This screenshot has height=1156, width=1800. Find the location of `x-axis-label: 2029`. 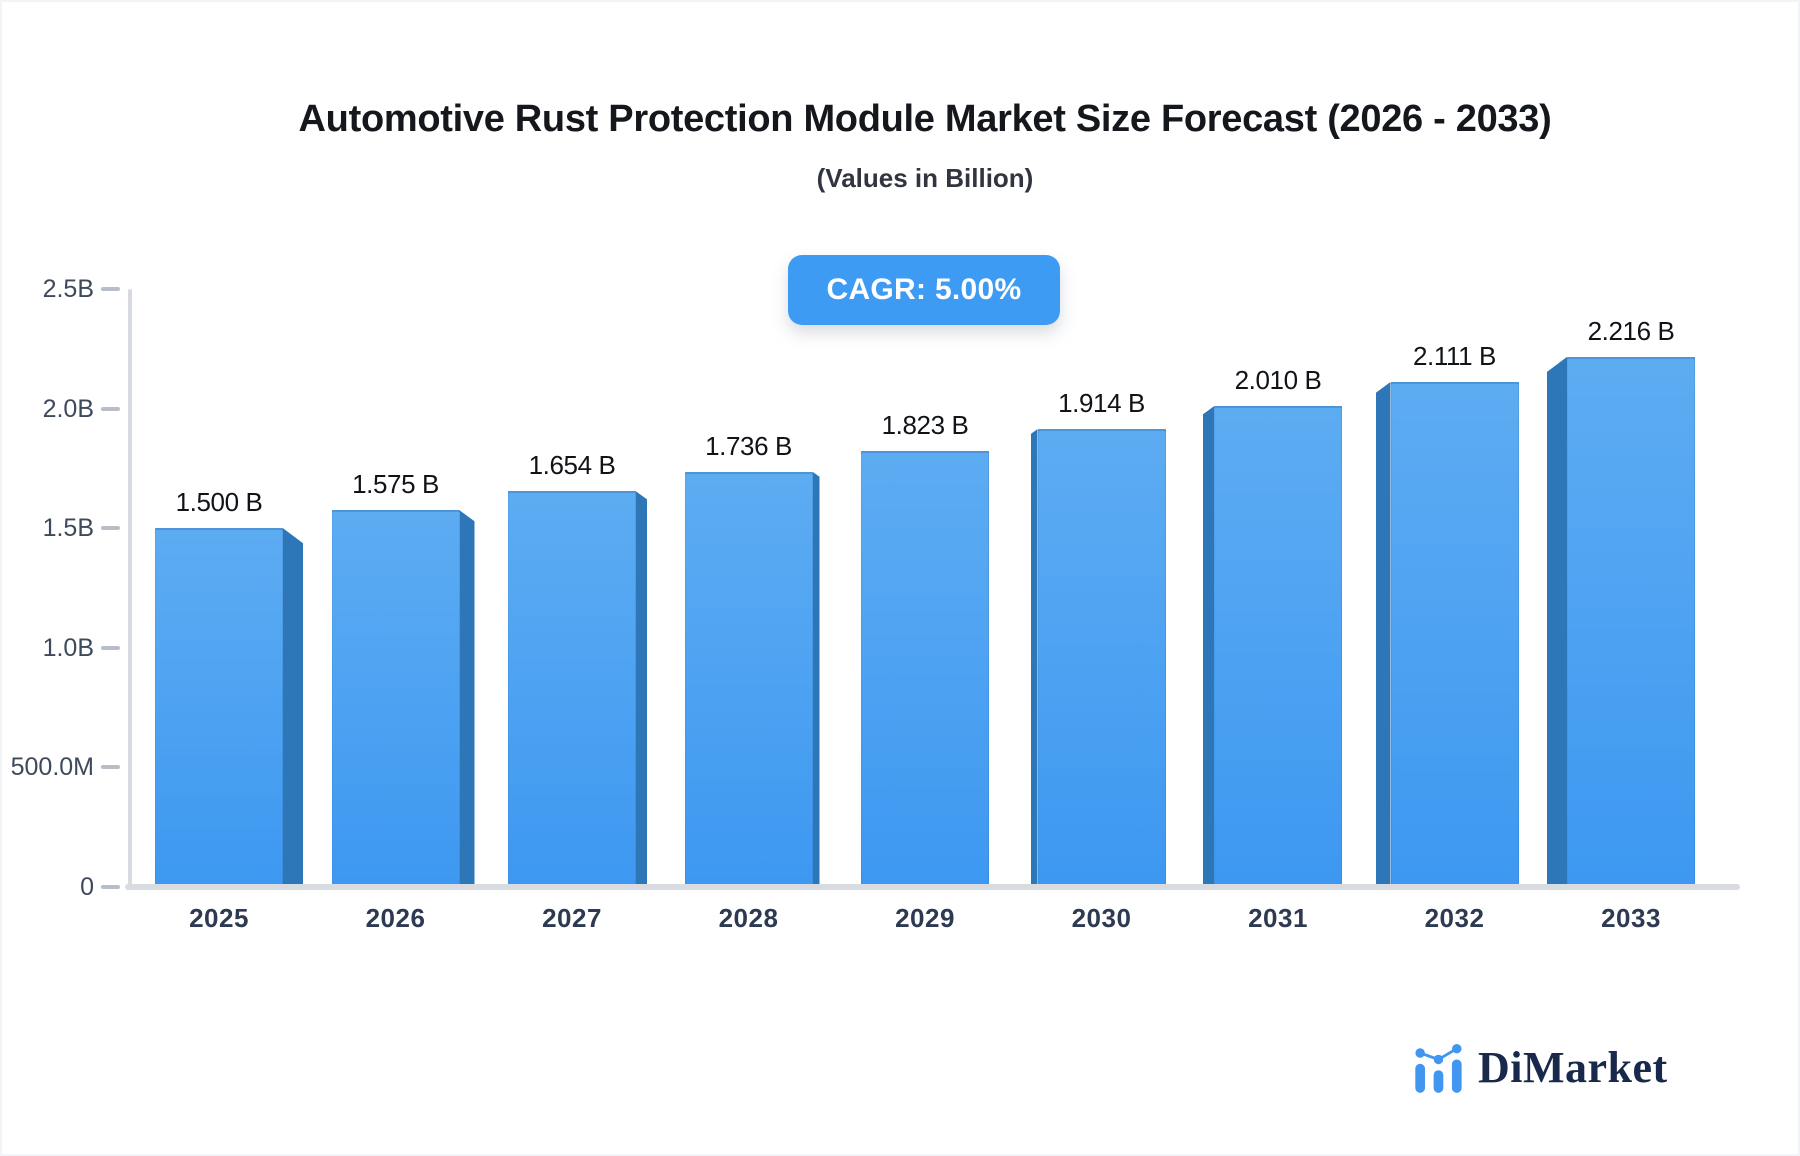

x-axis-label: 2029 is located at coordinates (925, 918).